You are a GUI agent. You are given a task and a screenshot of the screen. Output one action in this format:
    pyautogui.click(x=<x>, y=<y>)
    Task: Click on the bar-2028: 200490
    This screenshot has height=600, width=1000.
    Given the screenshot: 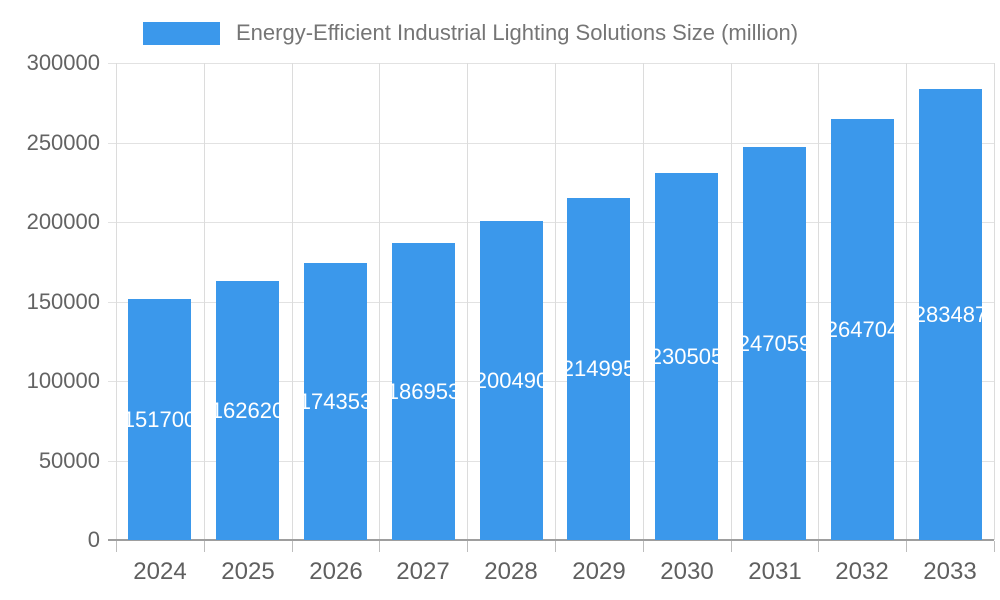 What is the action you would take?
    pyautogui.click(x=511, y=380)
    